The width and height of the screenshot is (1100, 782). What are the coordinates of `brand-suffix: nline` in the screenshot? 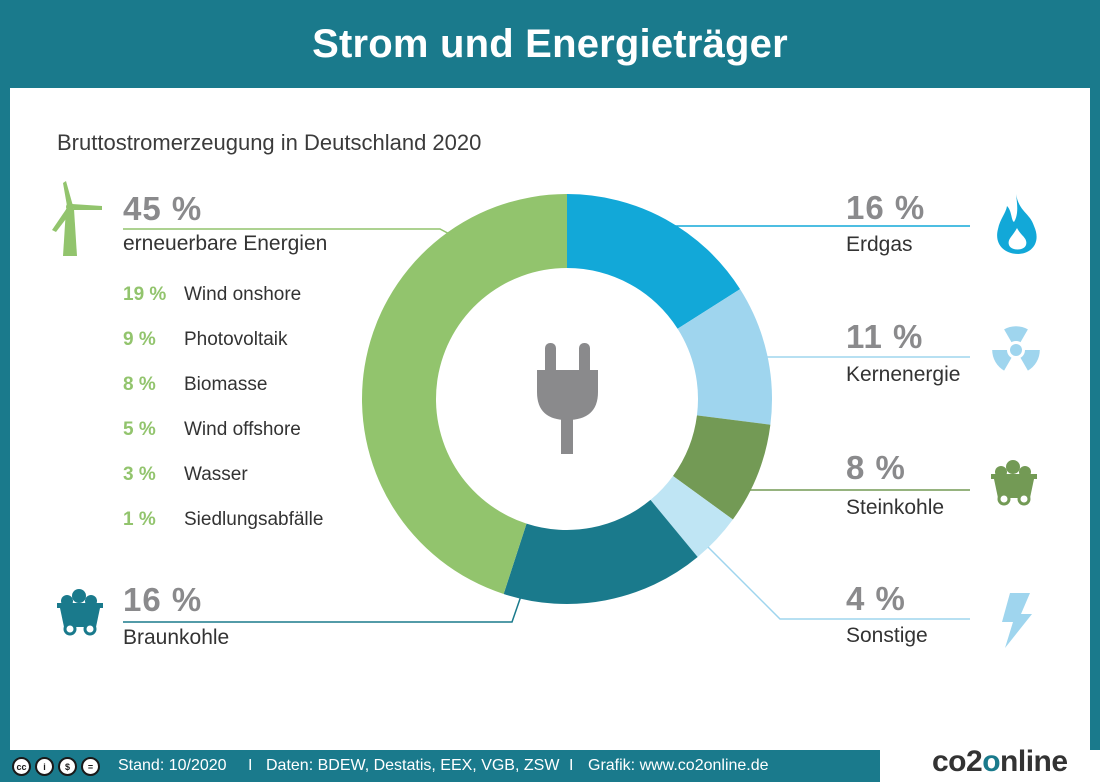 It's located at (1034, 761).